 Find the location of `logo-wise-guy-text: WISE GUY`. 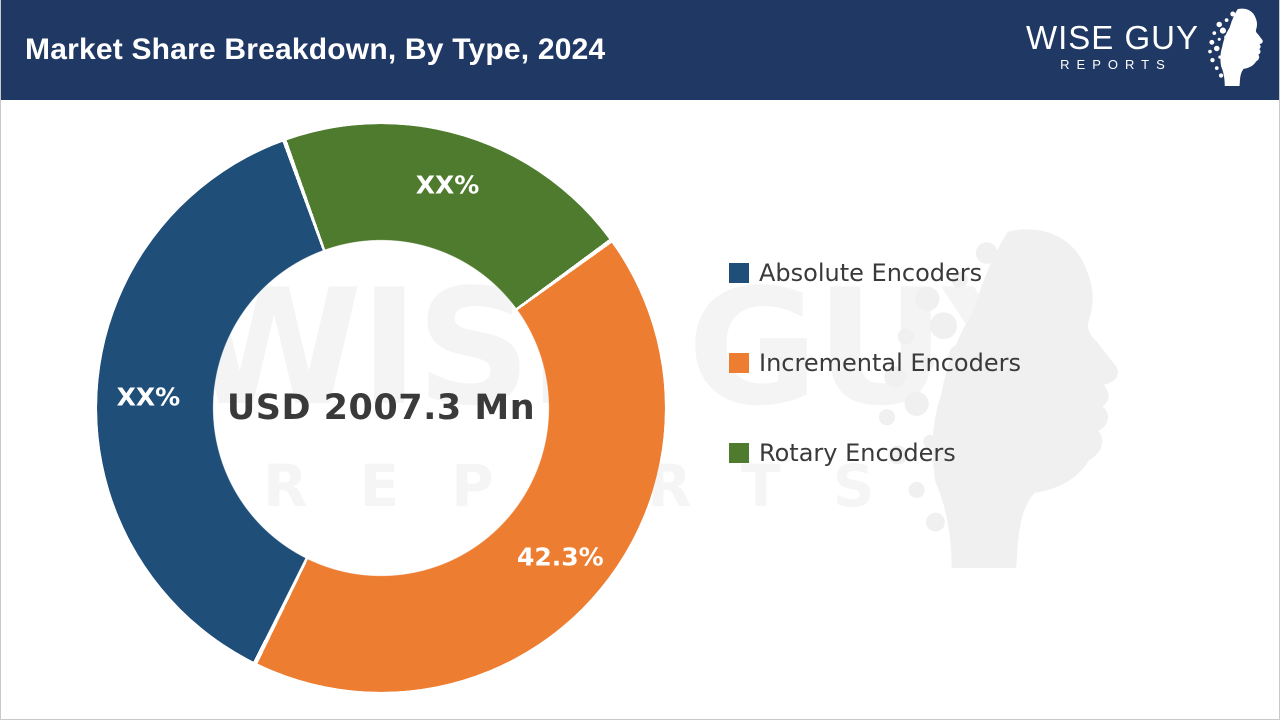

logo-wise-guy-text: WISE GUY is located at coordinates (1112, 37).